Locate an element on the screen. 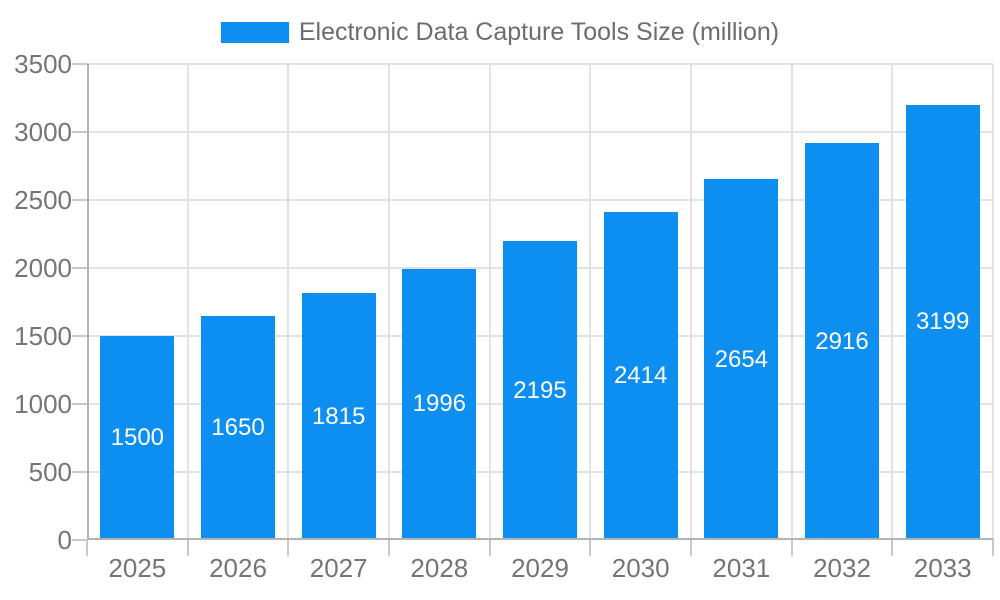 Image resolution: width=1000 pixels, height=600 pixels. bar-value-label: 1815 is located at coordinates (338, 416).